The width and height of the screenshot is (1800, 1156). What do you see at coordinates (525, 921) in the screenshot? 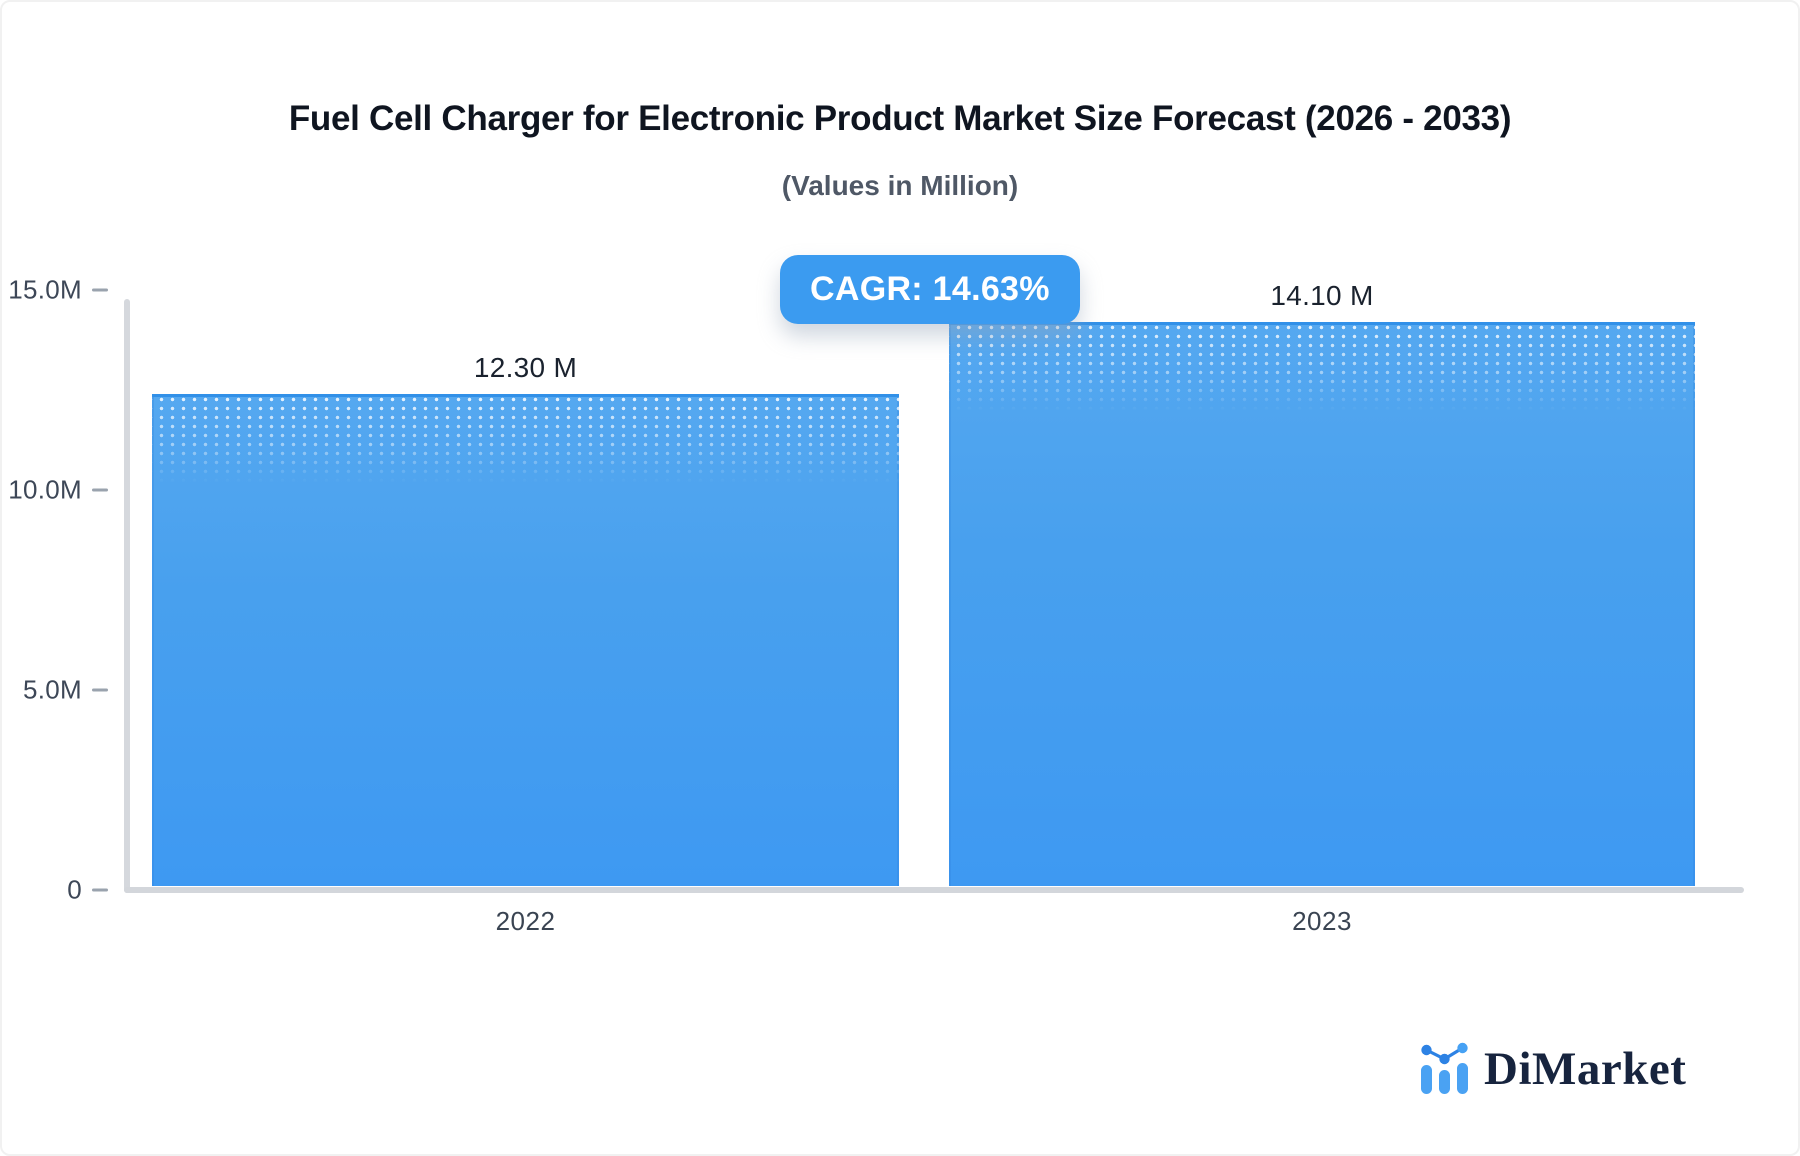
I see `x-axis-label-2022: 2022` at bounding box center [525, 921].